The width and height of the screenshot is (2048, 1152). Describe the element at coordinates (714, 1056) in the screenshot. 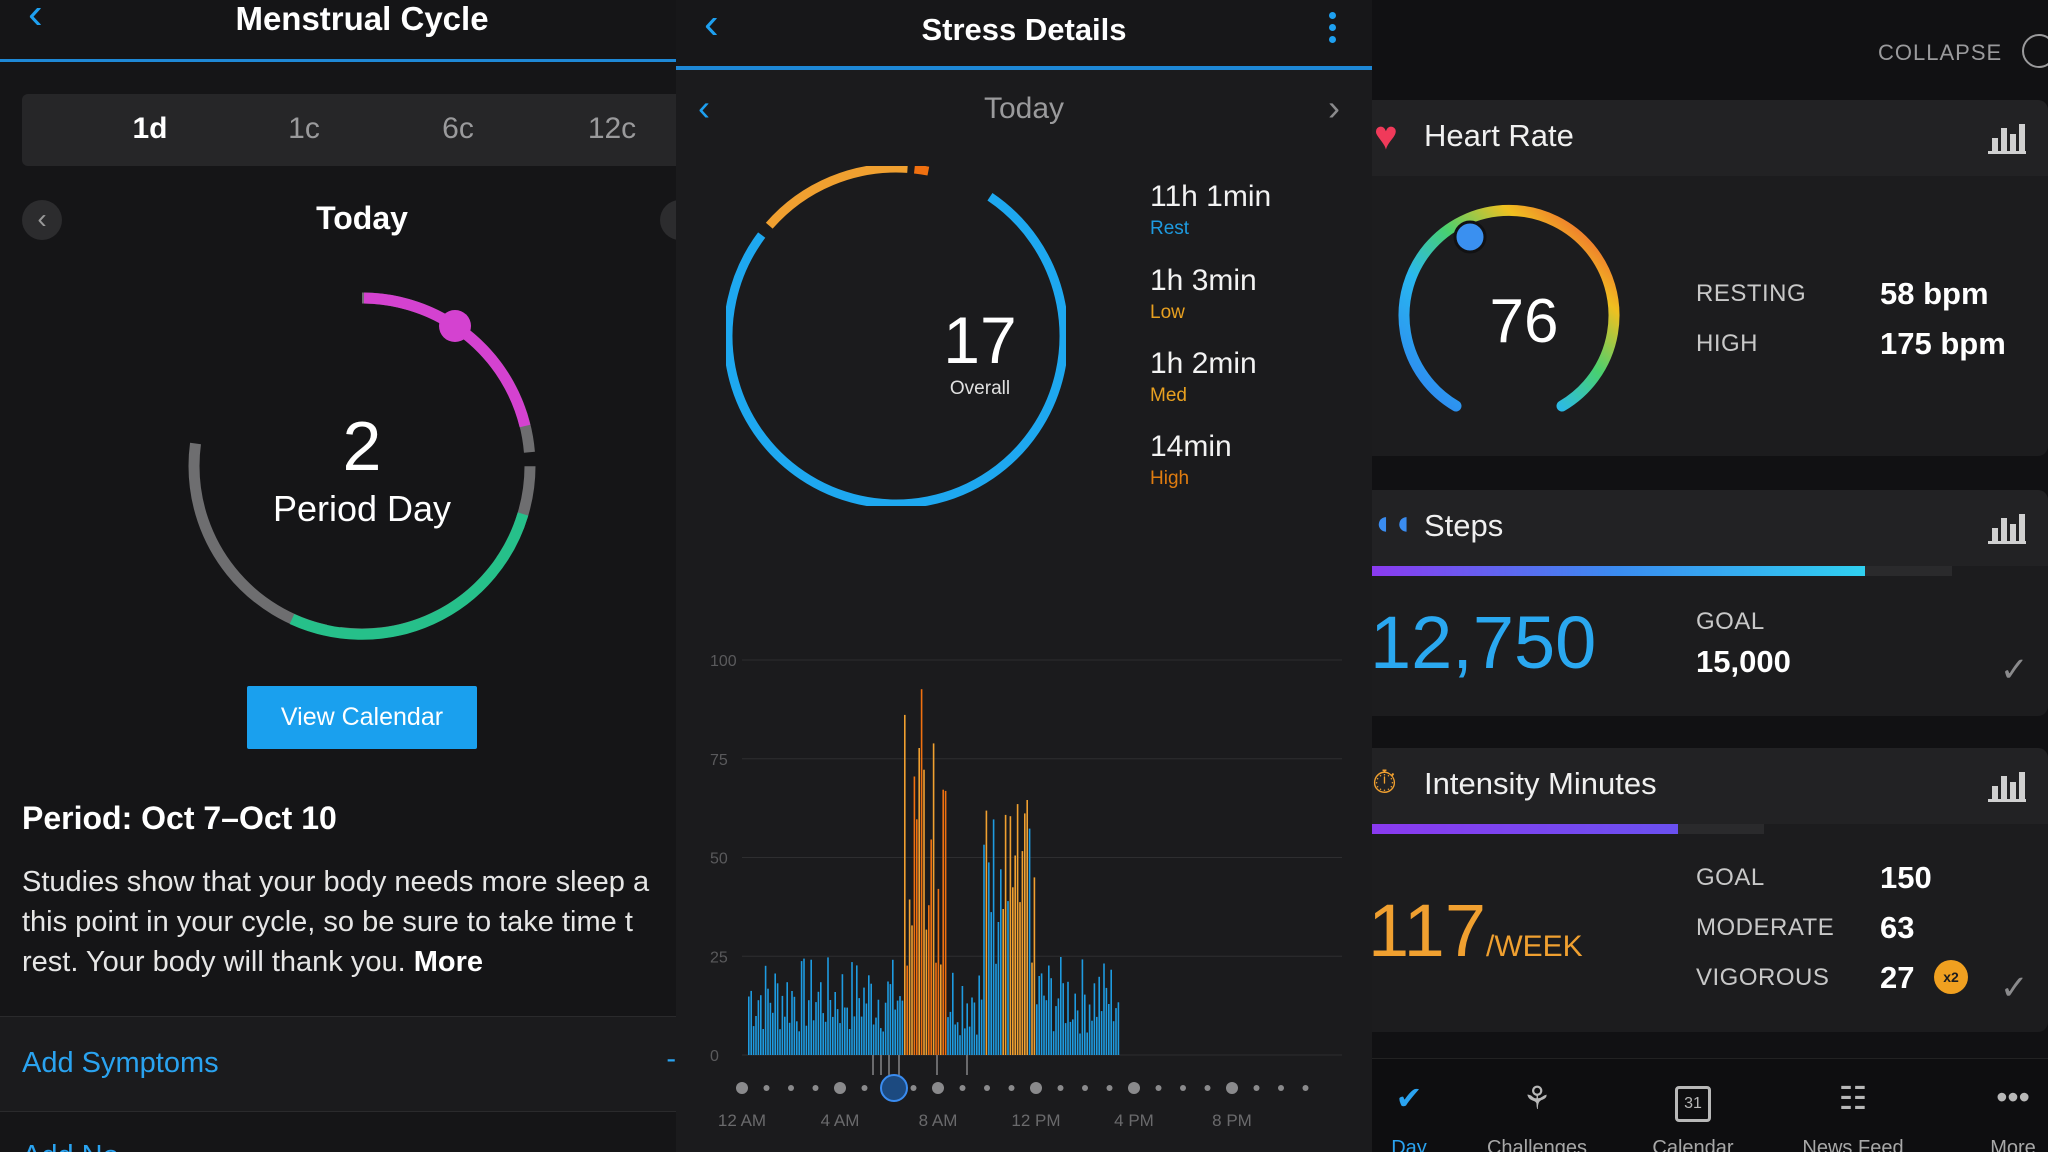

I see `y-tick-label: 0` at that location.